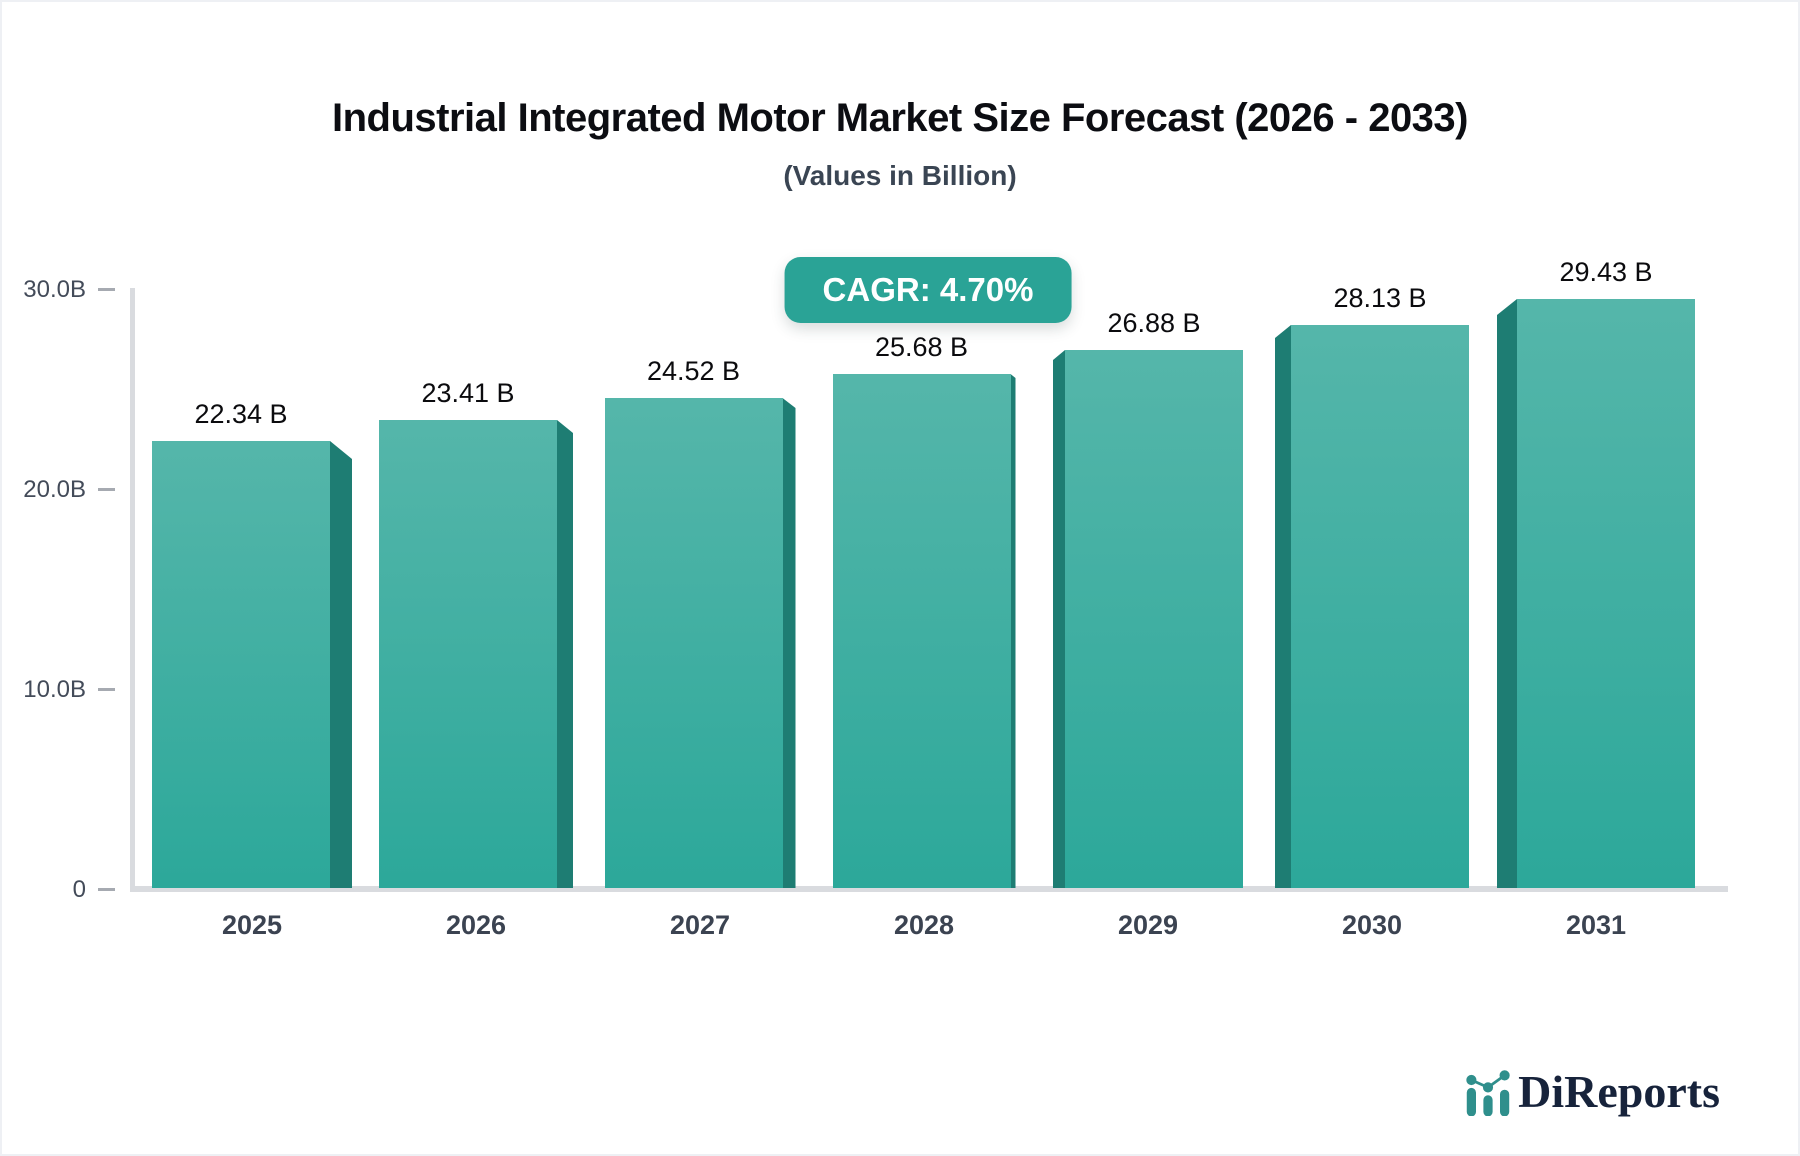  I want to click on bar-value-label: 24.52 B, so click(693, 371).